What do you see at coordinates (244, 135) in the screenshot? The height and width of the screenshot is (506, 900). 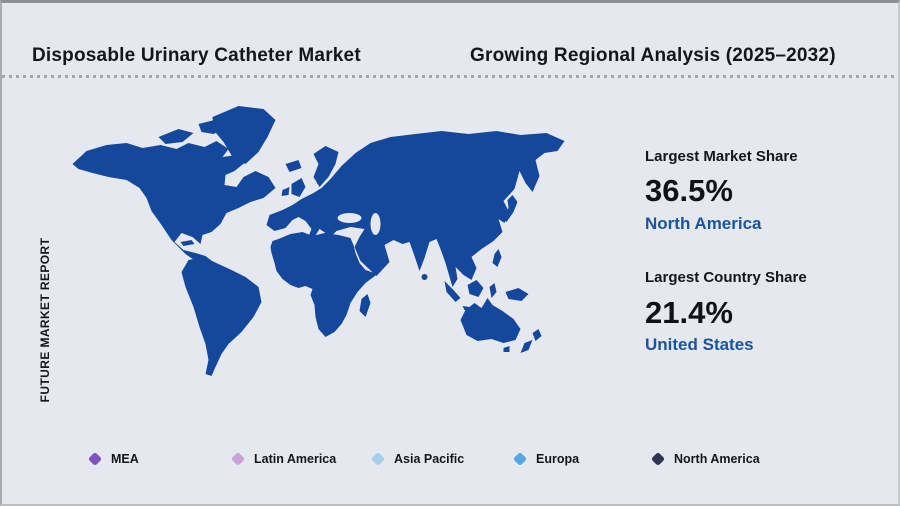 I see `greenland` at bounding box center [244, 135].